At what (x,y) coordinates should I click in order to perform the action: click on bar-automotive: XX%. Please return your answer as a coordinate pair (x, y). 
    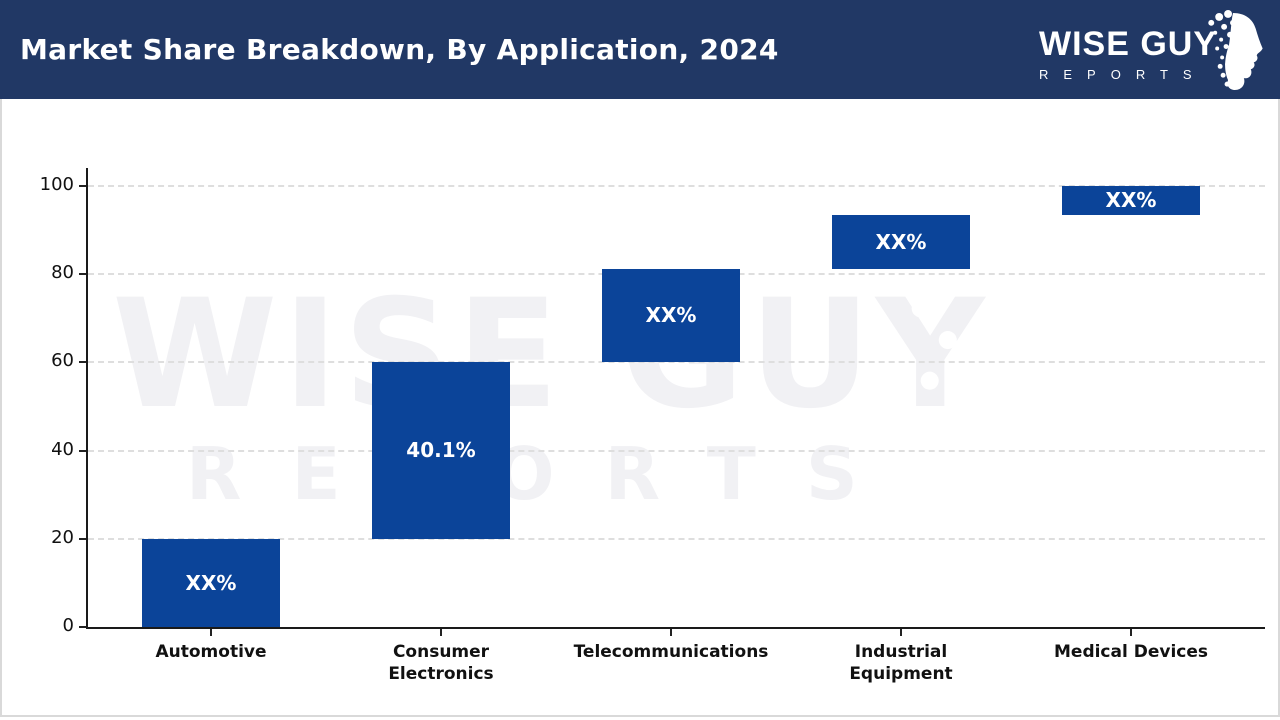
    Looking at the image, I should click on (211, 582).